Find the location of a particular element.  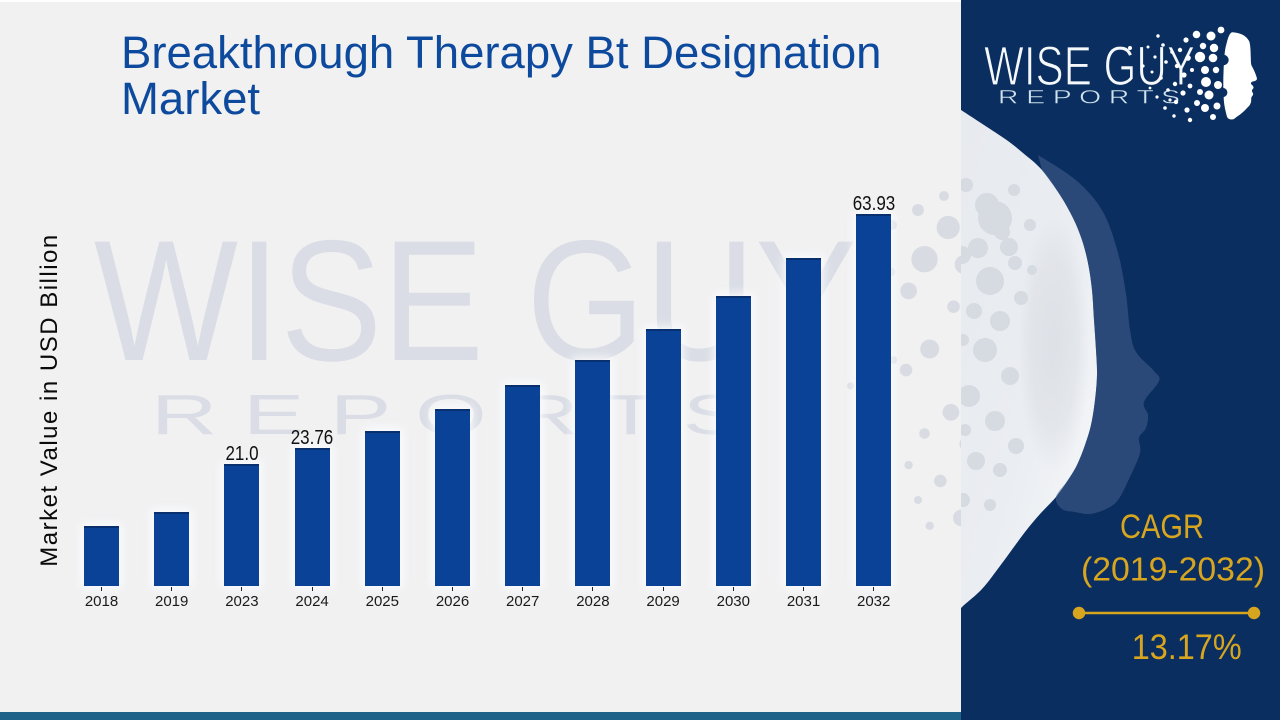

svg-text: R E P O R T S is located at coordinates (1089, 98).